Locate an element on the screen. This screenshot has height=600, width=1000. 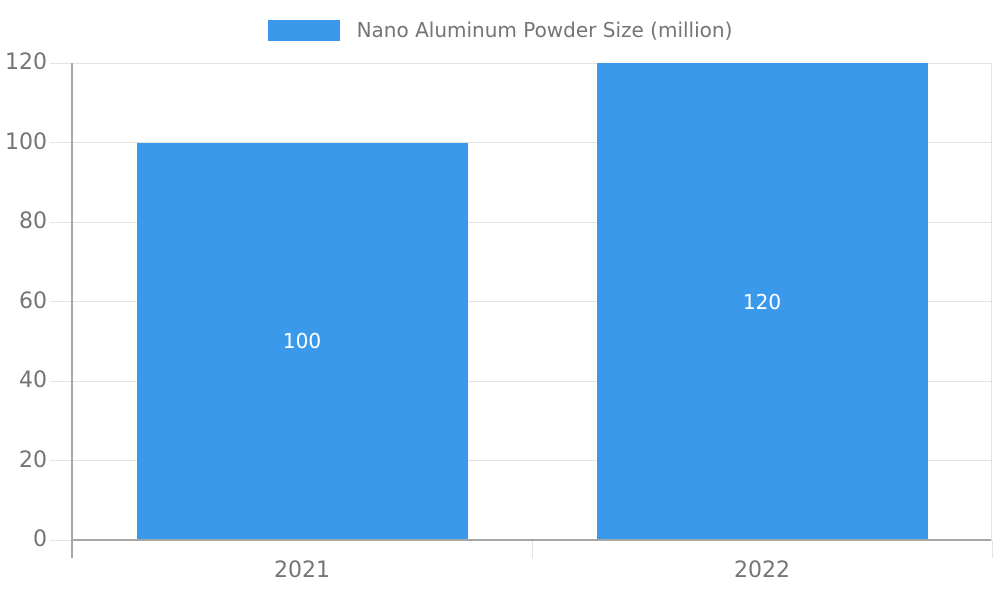
y-axis-tick-label: 20 is located at coordinates (33, 460).